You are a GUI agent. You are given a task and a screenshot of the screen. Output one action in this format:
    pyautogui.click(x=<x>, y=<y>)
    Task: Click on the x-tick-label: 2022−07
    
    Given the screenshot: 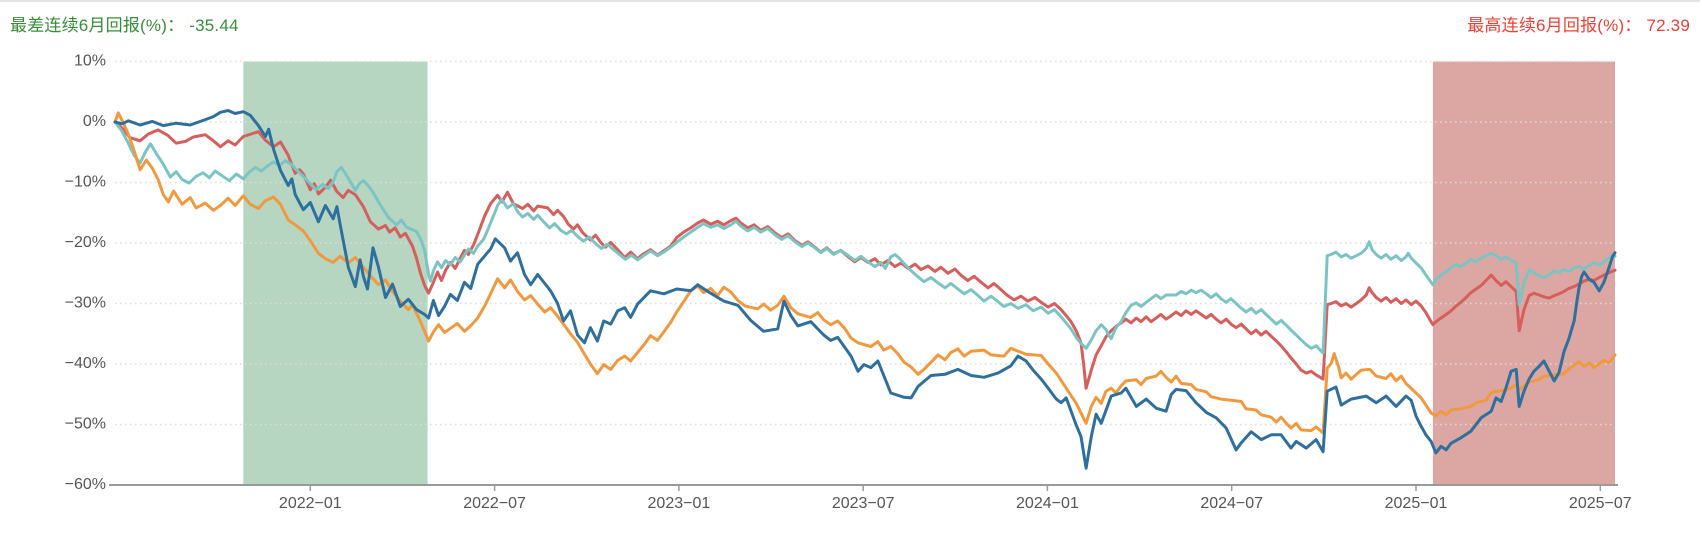 What is the action you would take?
    pyautogui.click(x=494, y=503)
    